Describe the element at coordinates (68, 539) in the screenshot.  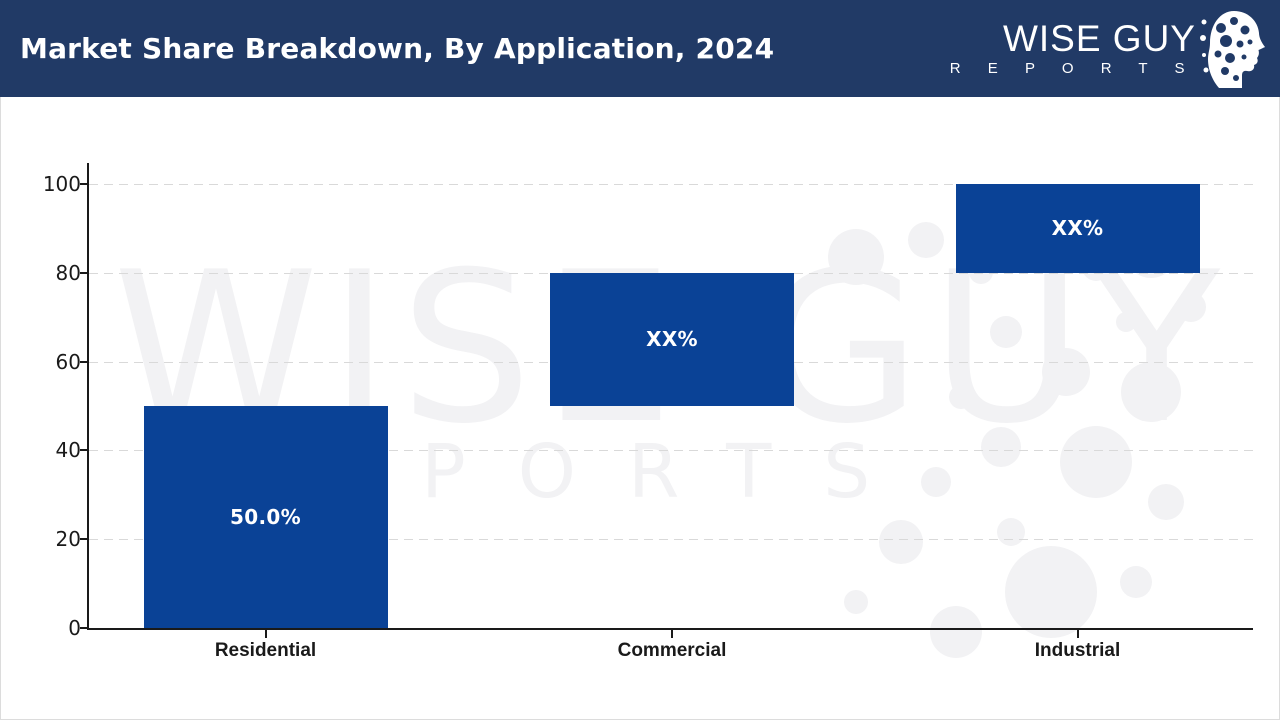
I see `y-tick-label: 20` at that location.